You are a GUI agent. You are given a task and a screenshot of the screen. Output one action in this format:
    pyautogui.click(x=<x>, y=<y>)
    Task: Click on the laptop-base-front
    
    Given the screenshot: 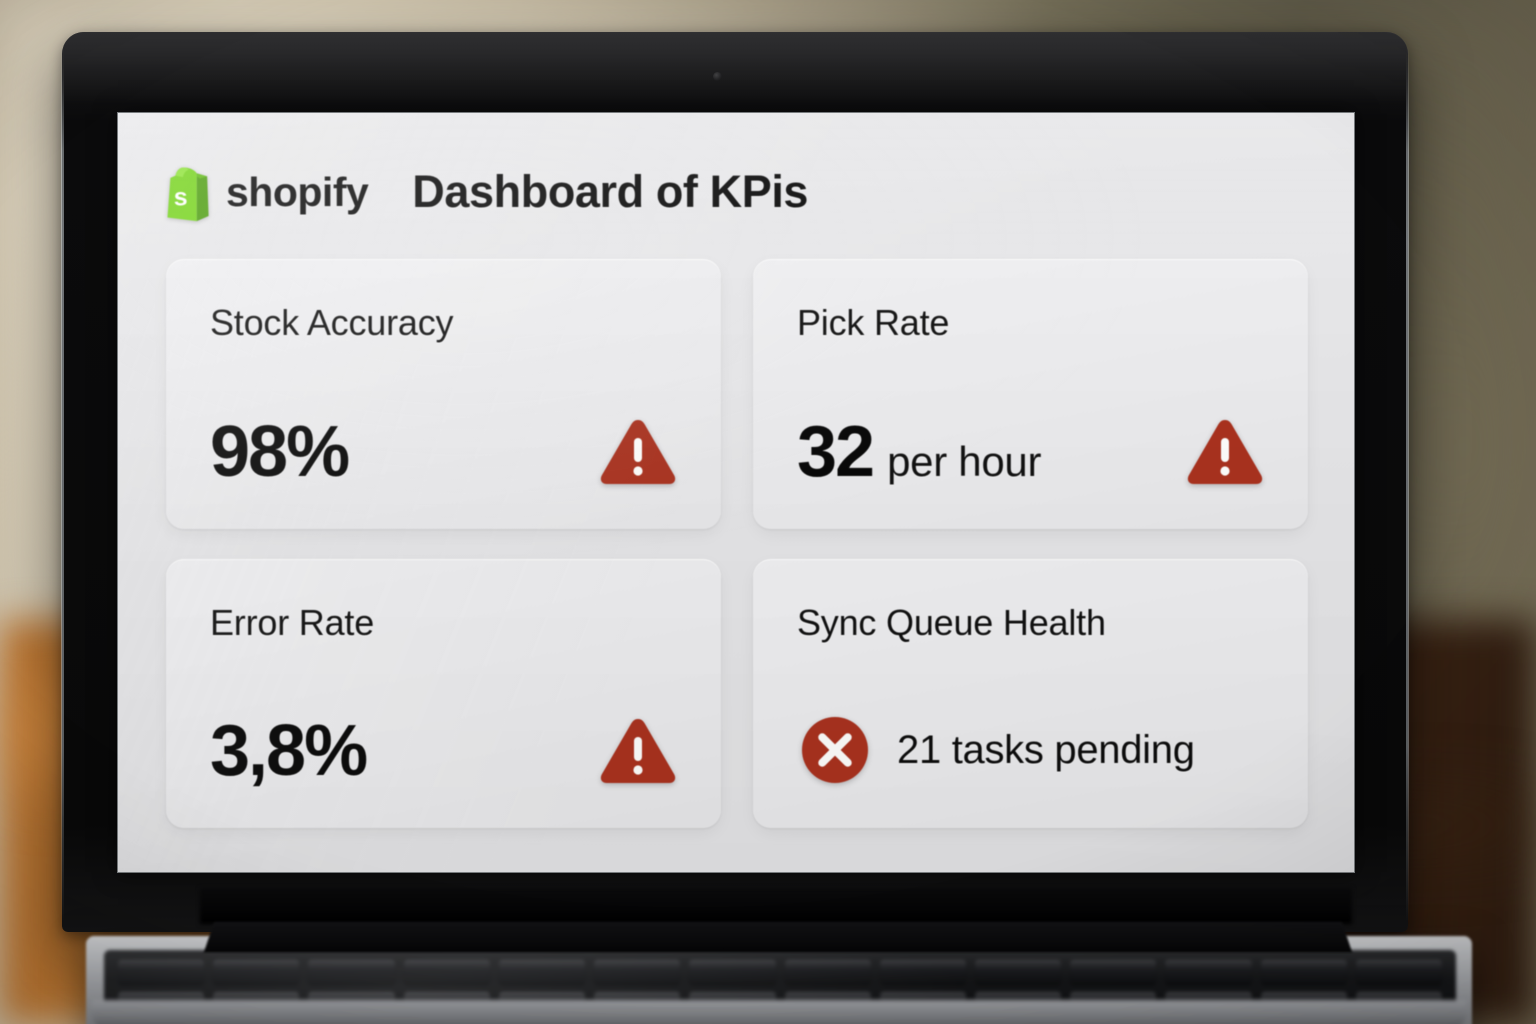 What is the action you would take?
    pyautogui.click(x=779, y=1012)
    